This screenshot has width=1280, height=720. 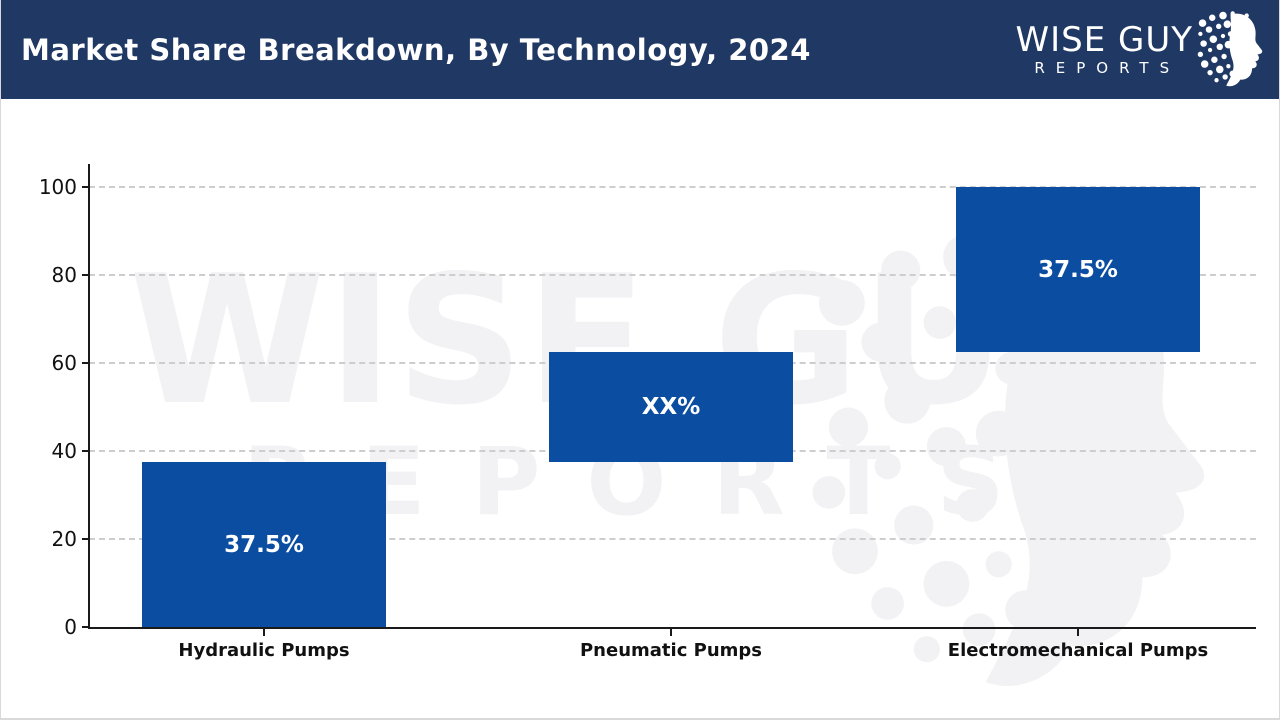 What do you see at coordinates (1078, 650) in the screenshot?
I see `category-label: Electromechanical Pumps` at bounding box center [1078, 650].